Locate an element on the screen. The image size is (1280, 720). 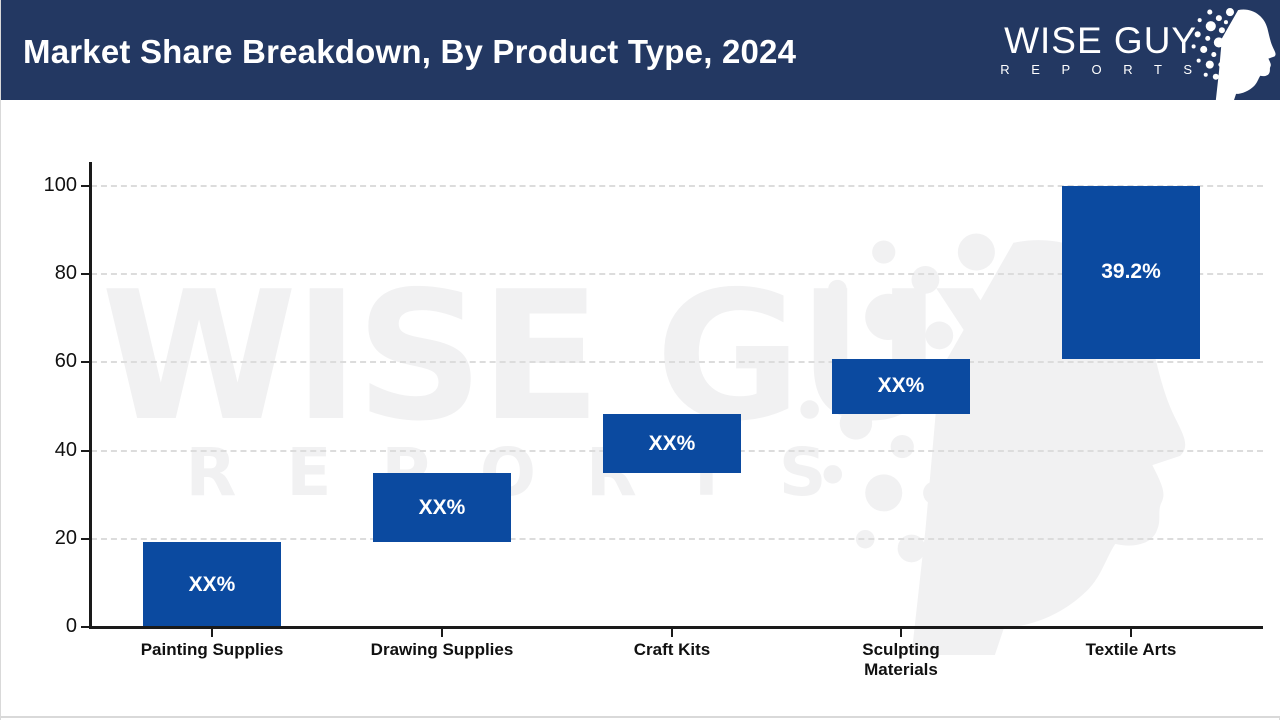
x-axis-spine is located at coordinates (676, 627).